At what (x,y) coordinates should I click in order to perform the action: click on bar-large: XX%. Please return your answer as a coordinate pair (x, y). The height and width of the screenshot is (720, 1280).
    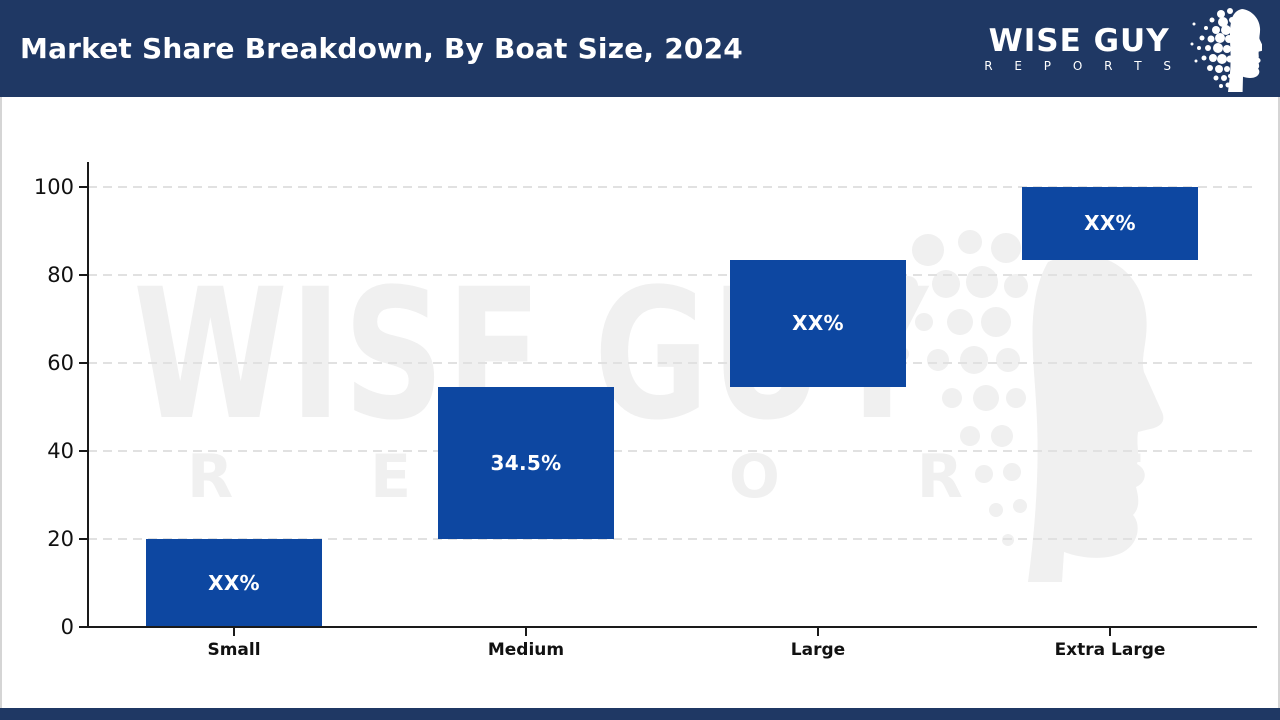
    Looking at the image, I should click on (818, 323).